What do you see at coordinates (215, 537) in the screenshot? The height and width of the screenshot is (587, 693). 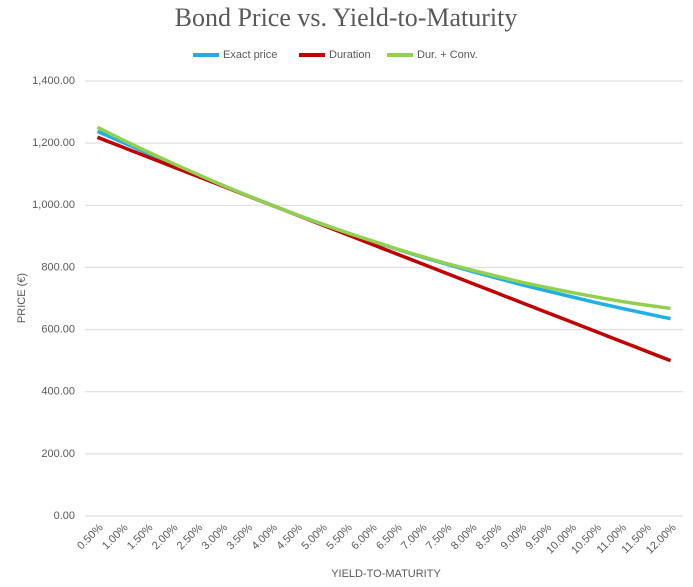 I see `x-tick-label: 3.00%` at bounding box center [215, 537].